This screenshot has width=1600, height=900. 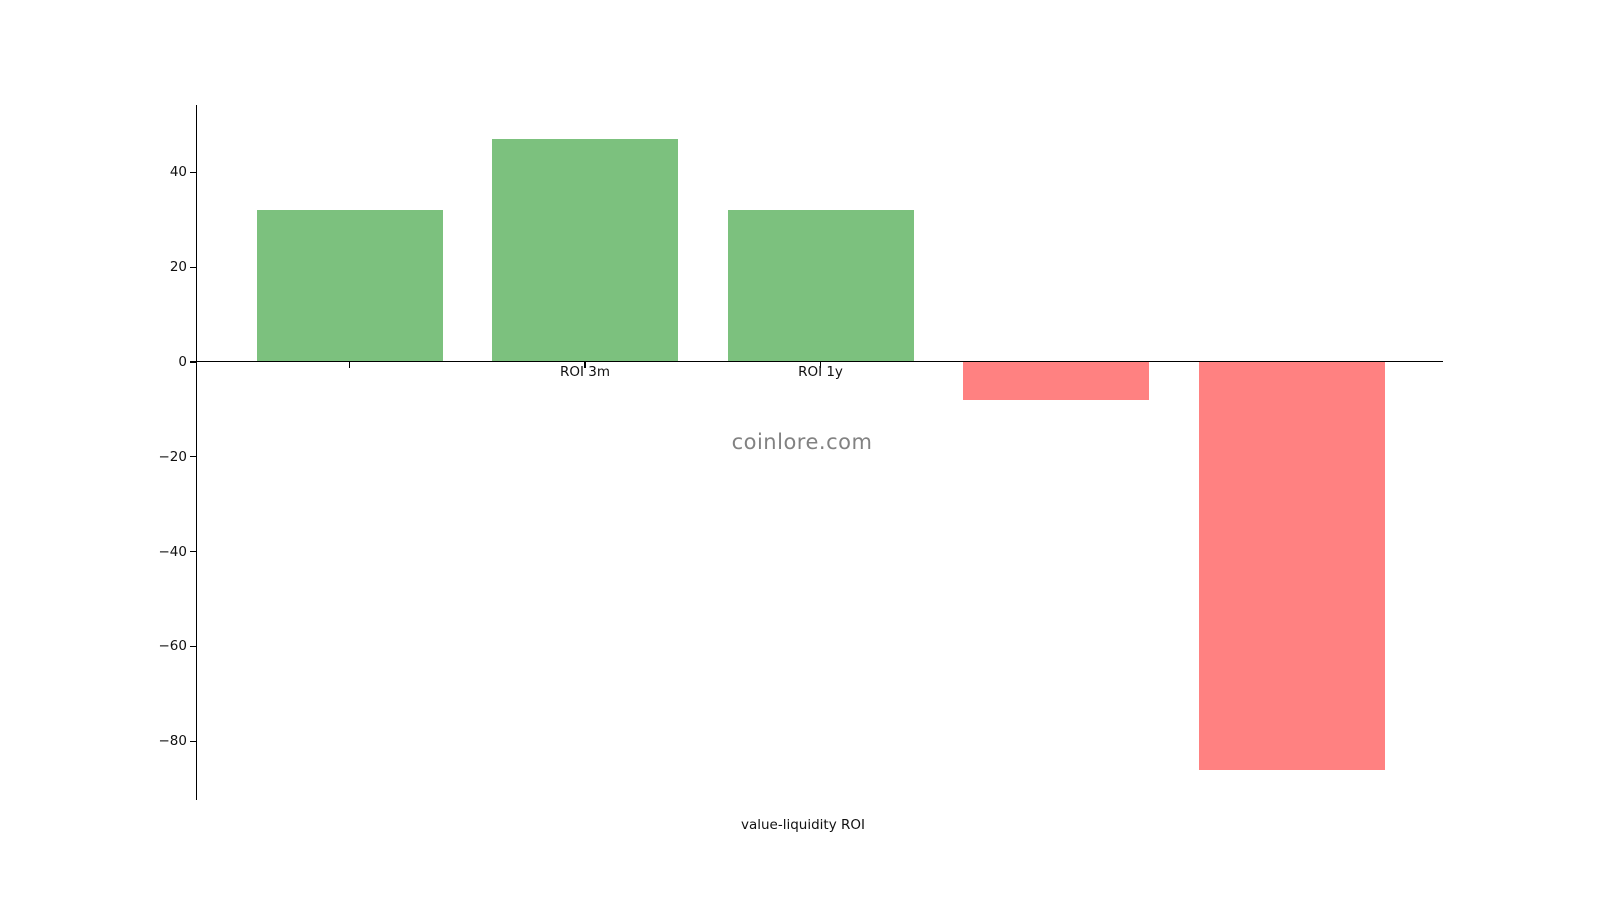 I want to click on y-axis-spine, so click(x=196, y=452).